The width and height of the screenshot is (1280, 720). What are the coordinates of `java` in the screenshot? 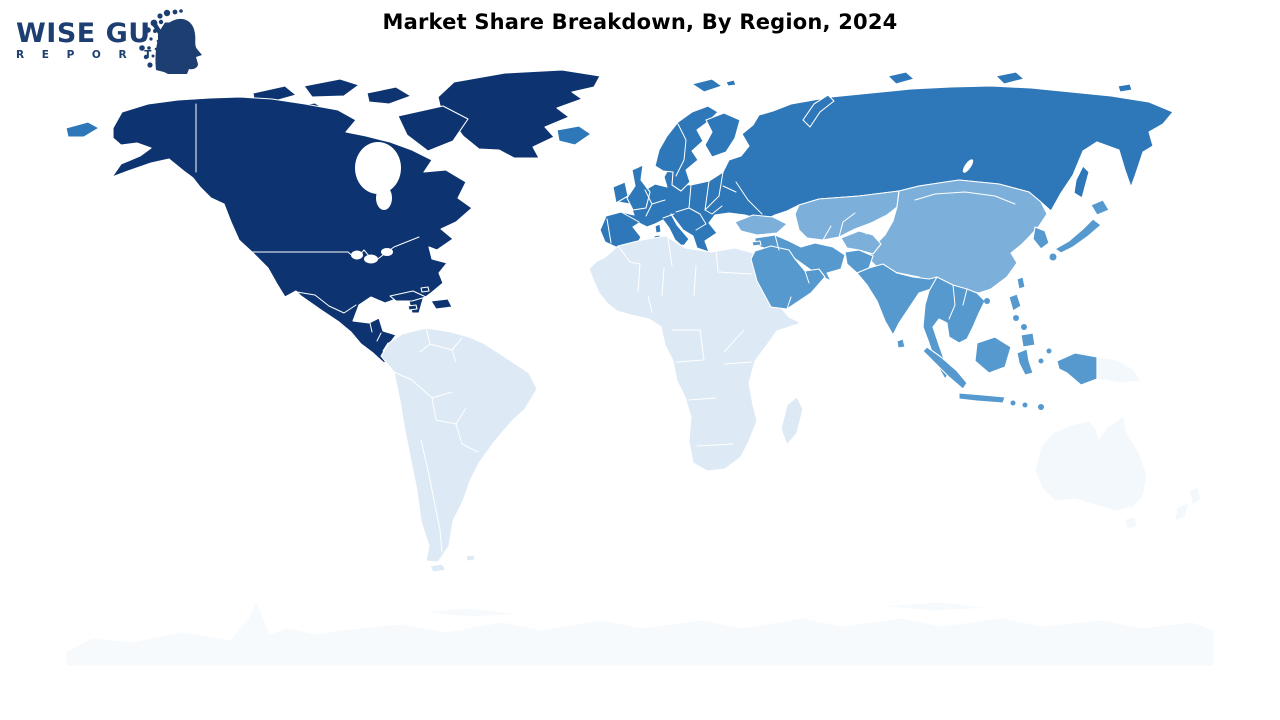 It's located at (982, 398).